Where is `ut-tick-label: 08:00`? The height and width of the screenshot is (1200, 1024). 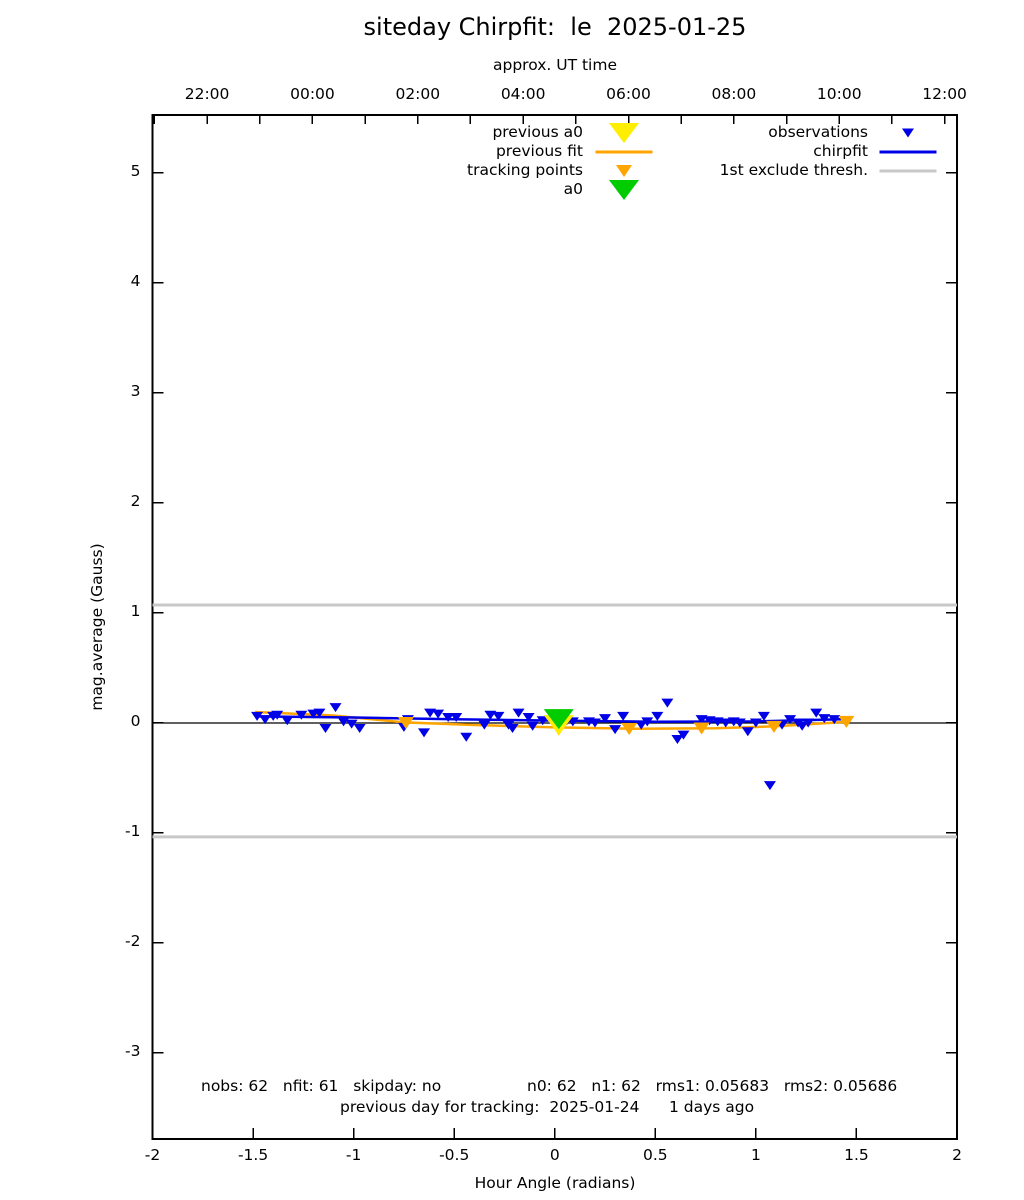
ut-tick-label: 08:00 is located at coordinates (734, 94).